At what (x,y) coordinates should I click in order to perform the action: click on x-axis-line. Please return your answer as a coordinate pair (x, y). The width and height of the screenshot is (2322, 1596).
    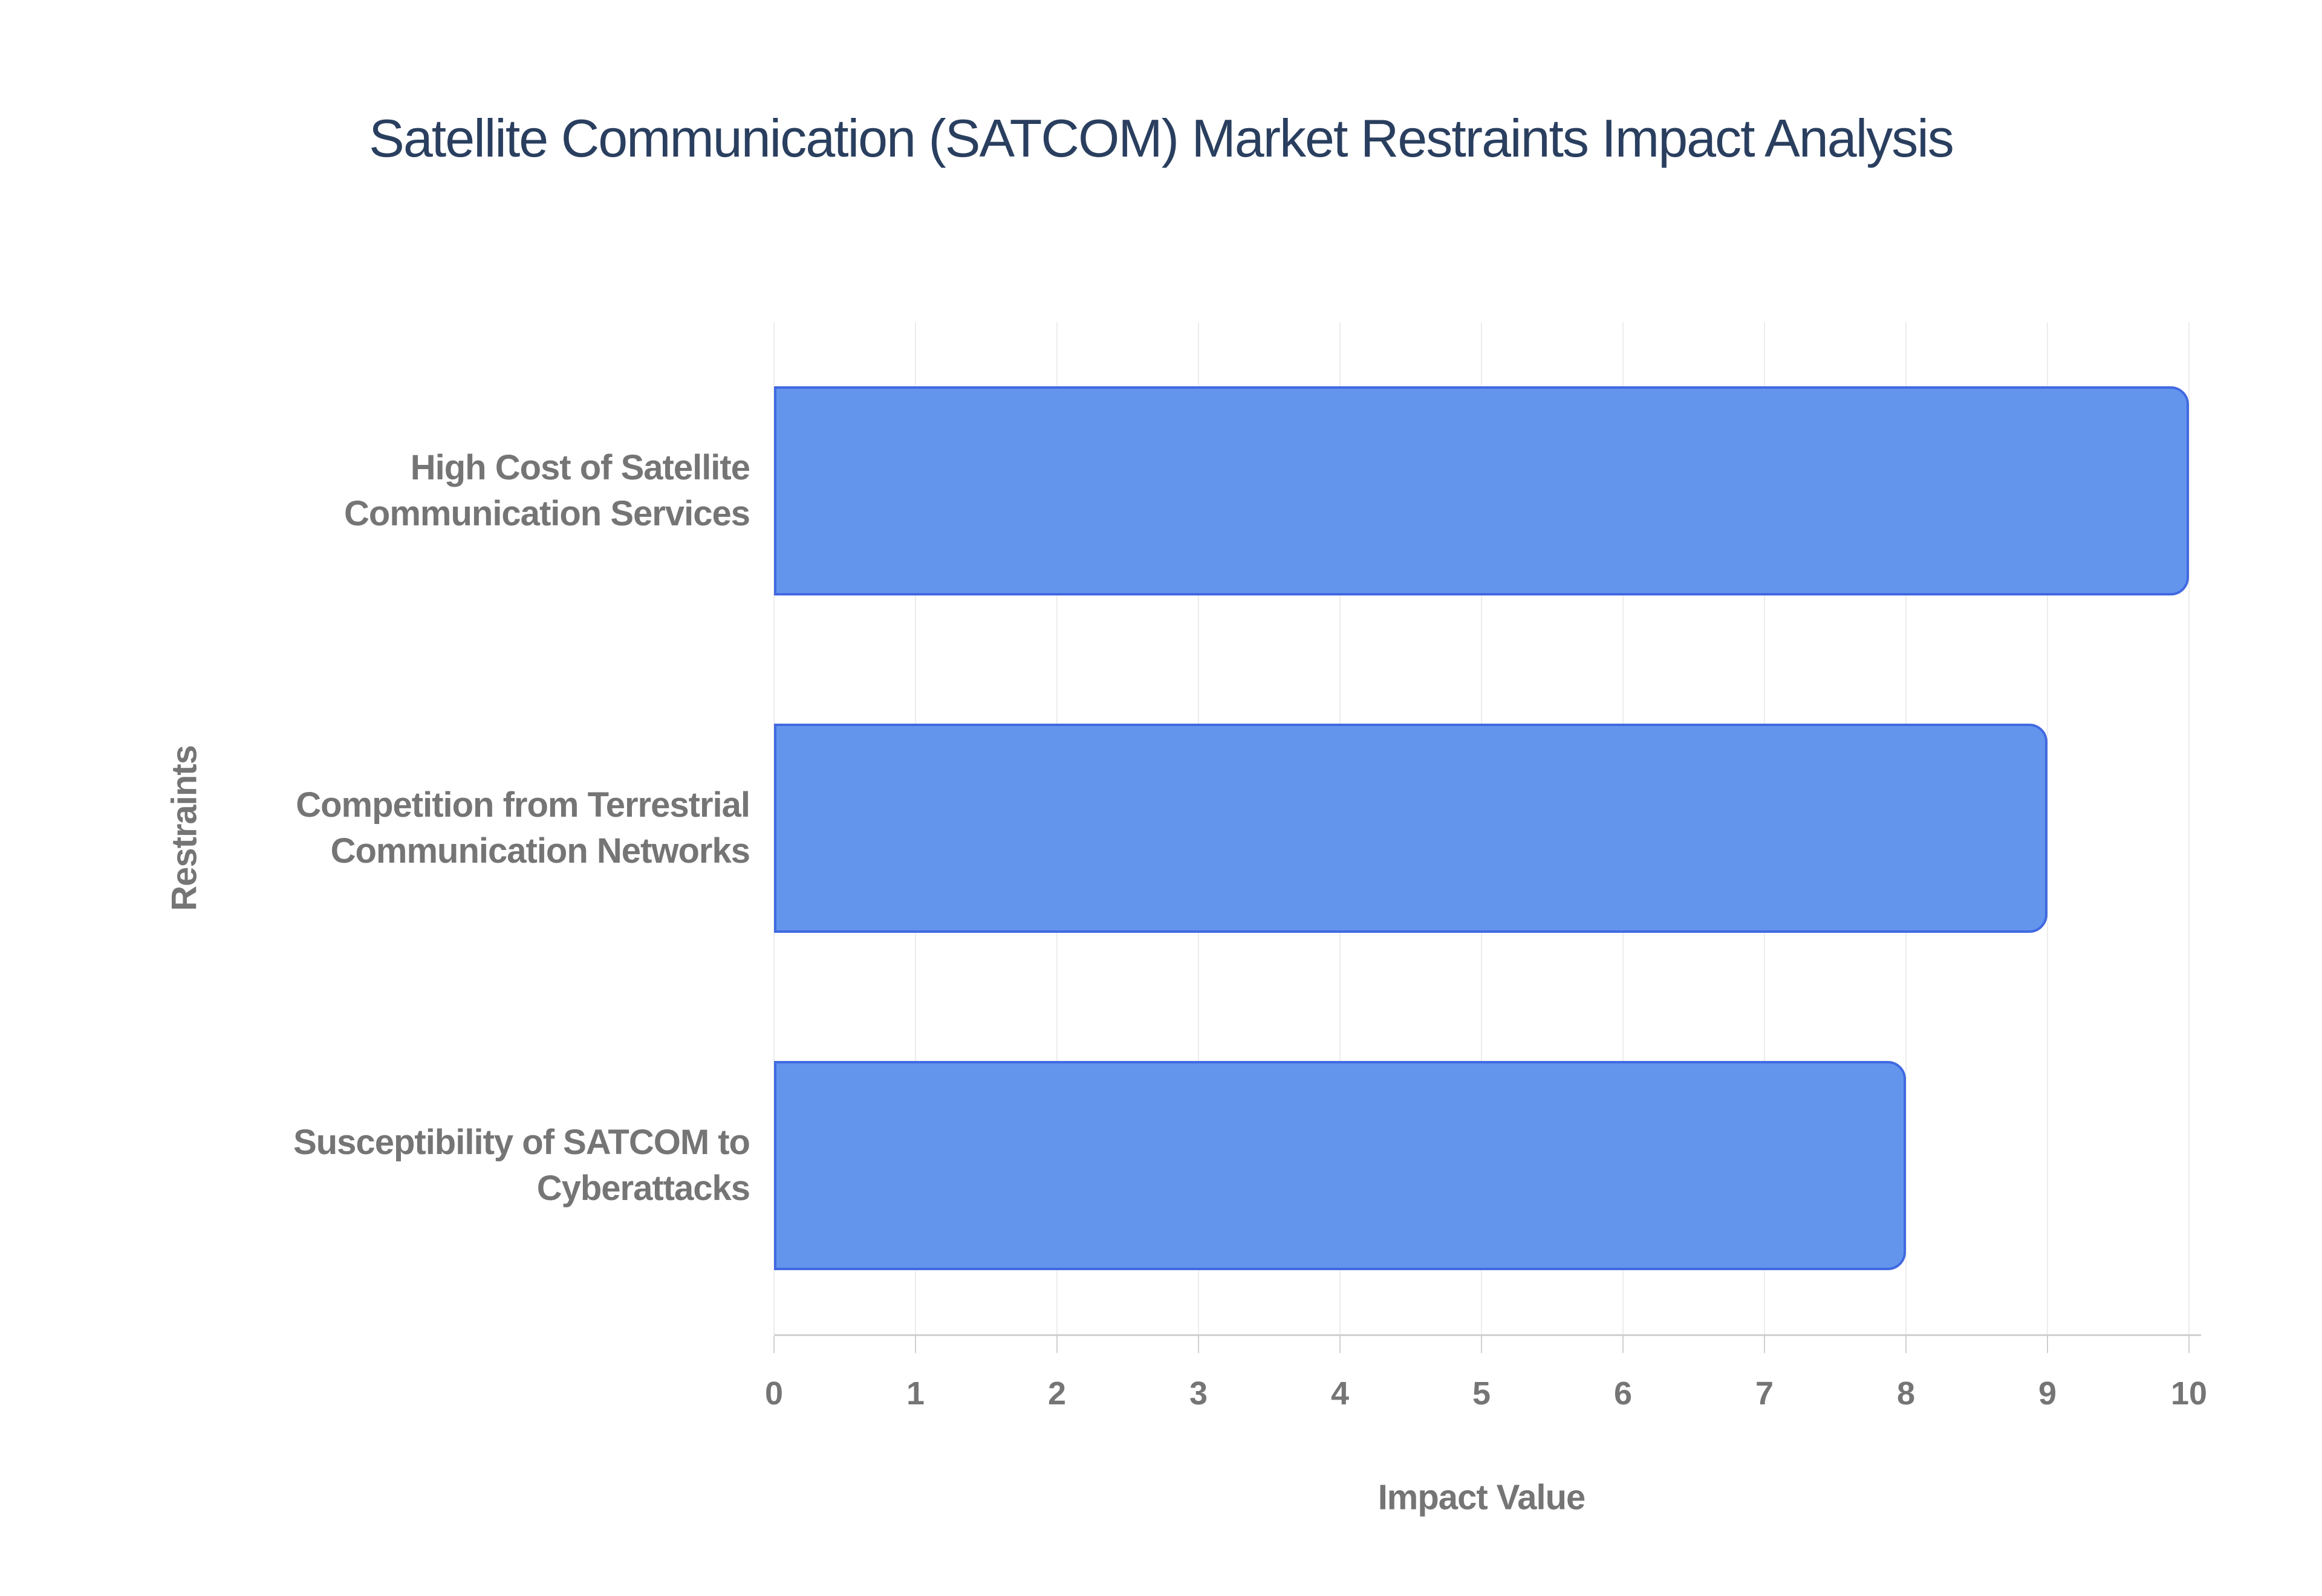
    Looking at the image, I should click on (1488, 1335).